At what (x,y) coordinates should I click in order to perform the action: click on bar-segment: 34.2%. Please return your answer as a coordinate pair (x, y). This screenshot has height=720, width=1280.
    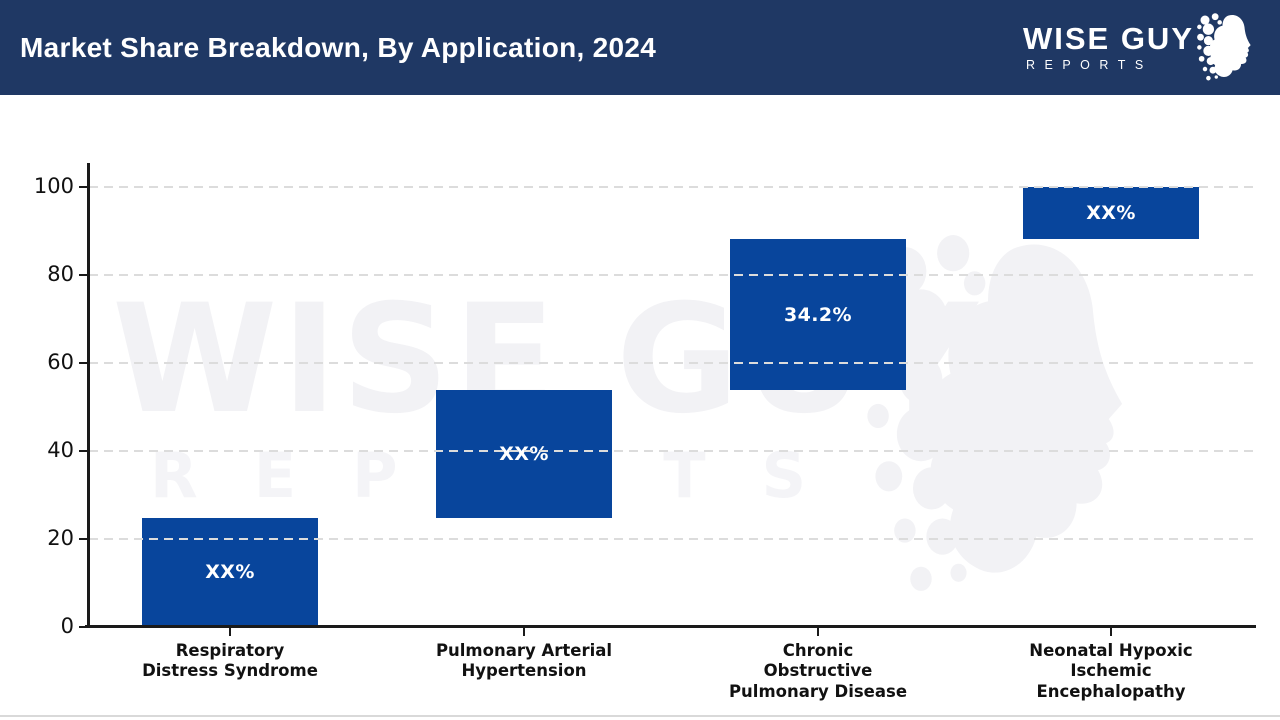
    Looking at the image, I should click on (818, 314).